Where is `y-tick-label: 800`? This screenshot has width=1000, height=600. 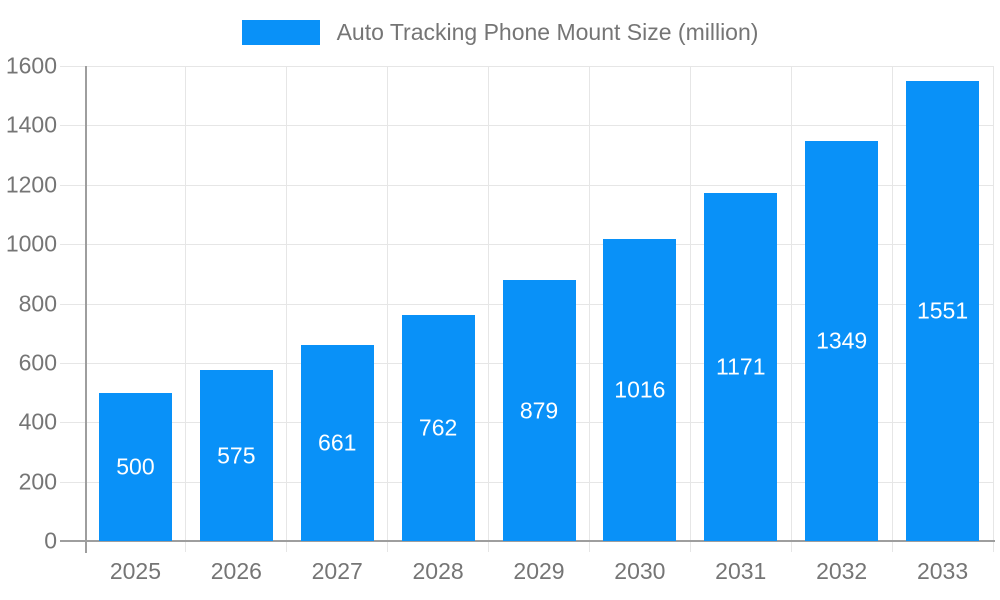
y-tick-label: 800 is located at coordinates (37, 303).